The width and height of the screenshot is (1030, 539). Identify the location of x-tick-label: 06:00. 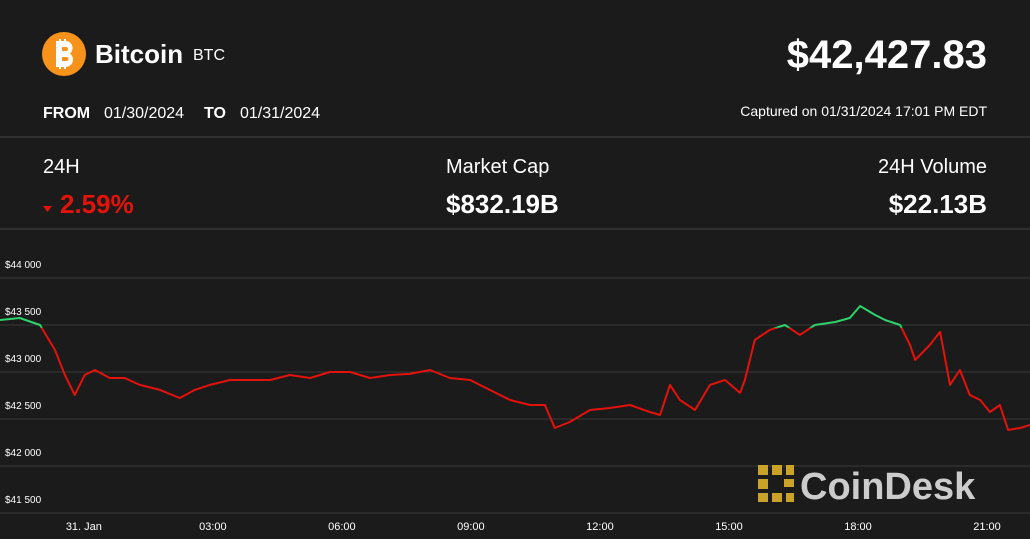
(342, 527).